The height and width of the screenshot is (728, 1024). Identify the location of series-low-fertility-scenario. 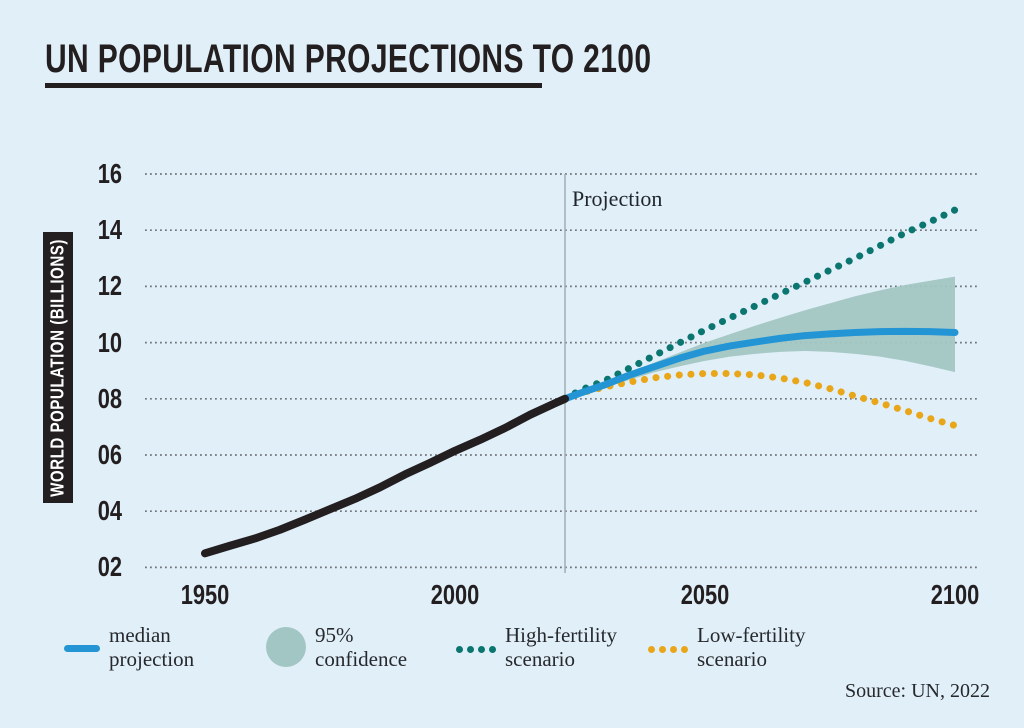
(760, 399).